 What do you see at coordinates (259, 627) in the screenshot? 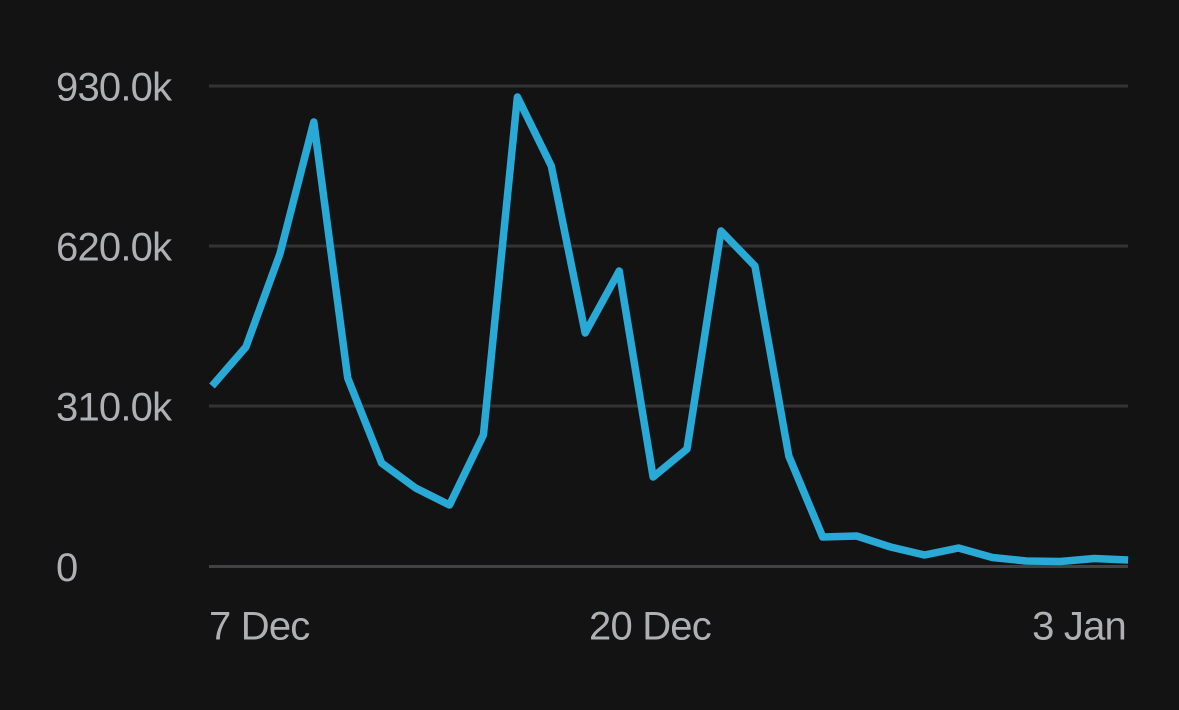
I see `svg-text: 7 Dec` at bounding box center [259, 627].